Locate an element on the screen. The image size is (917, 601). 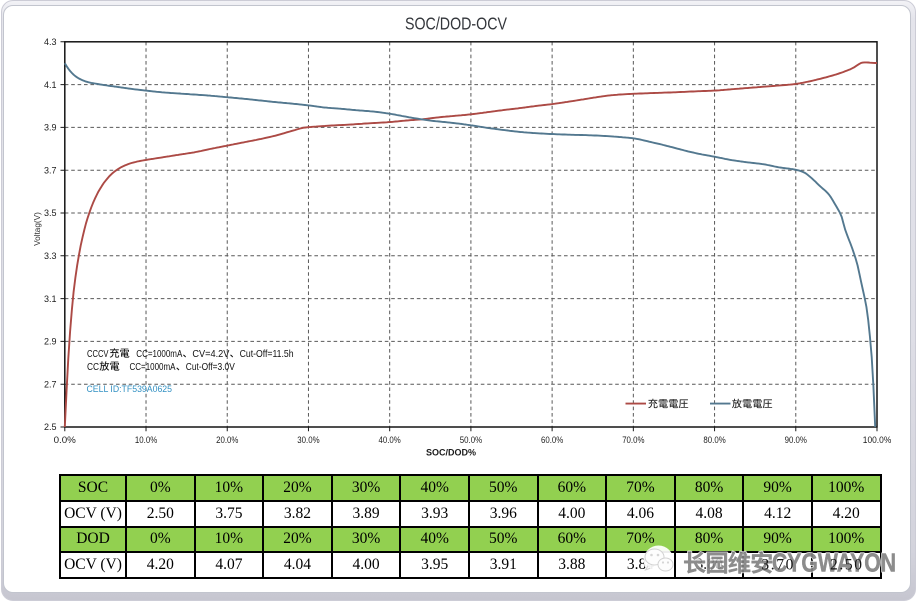
svg-text: 2.9 is located at coordinates (50, 342).